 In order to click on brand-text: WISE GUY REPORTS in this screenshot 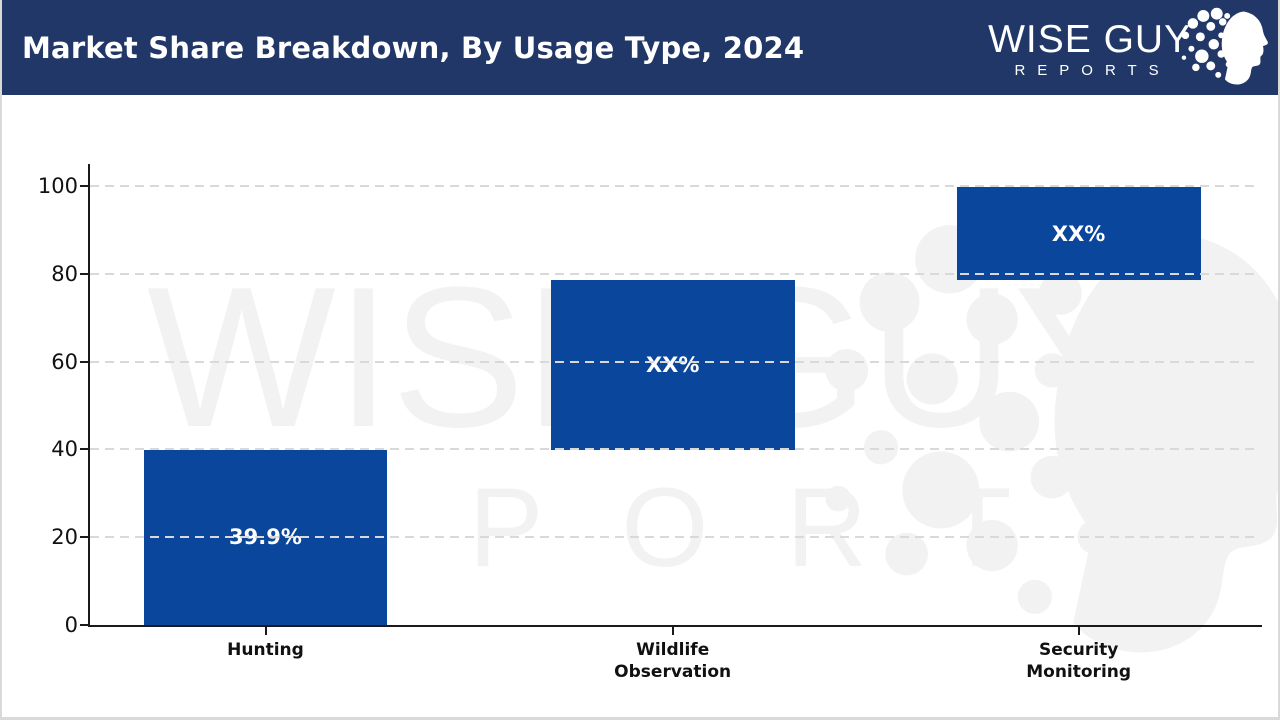, I will do `click(1089, 49)`.